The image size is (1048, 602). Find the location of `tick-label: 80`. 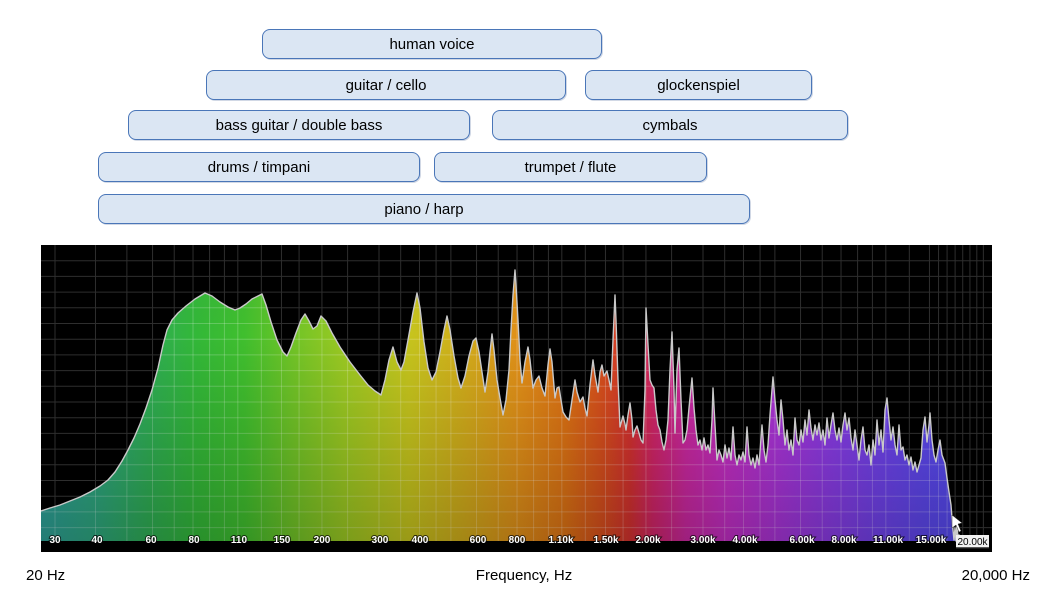

tick-label: 80 is located at coordinates (194, 540).